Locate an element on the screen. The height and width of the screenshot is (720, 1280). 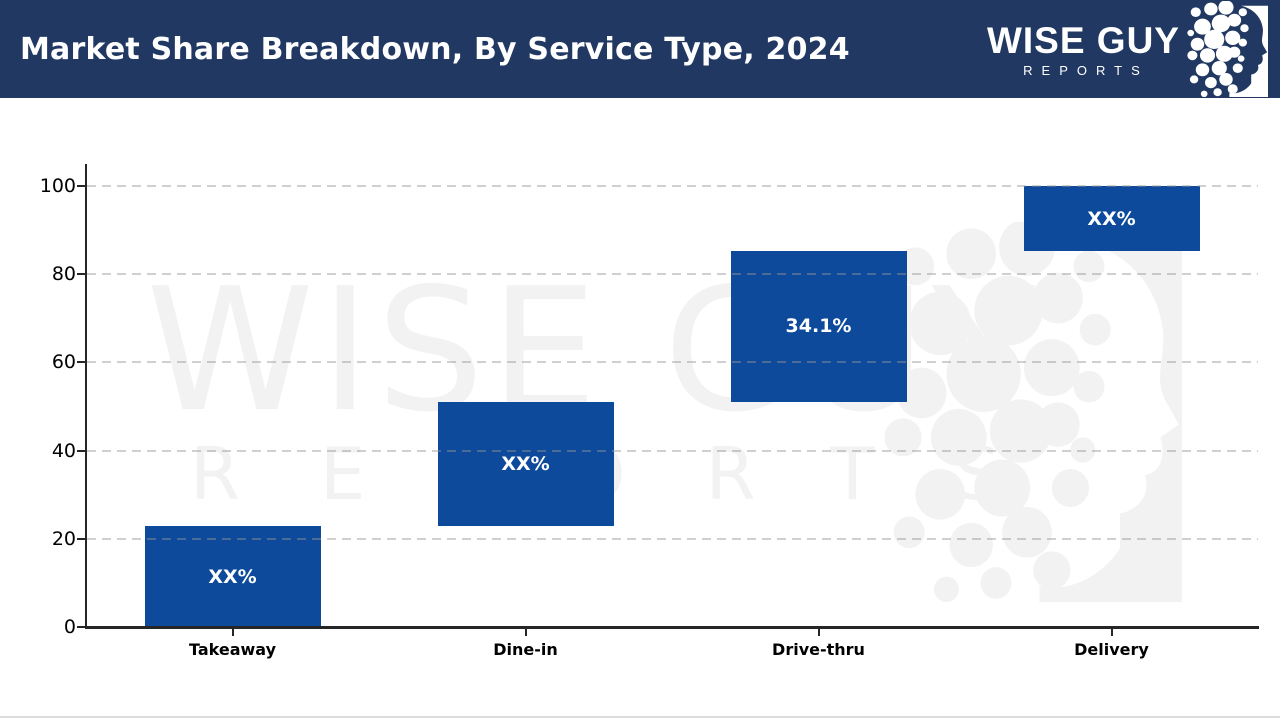
bottom-border is located at coordinates (640, 717).